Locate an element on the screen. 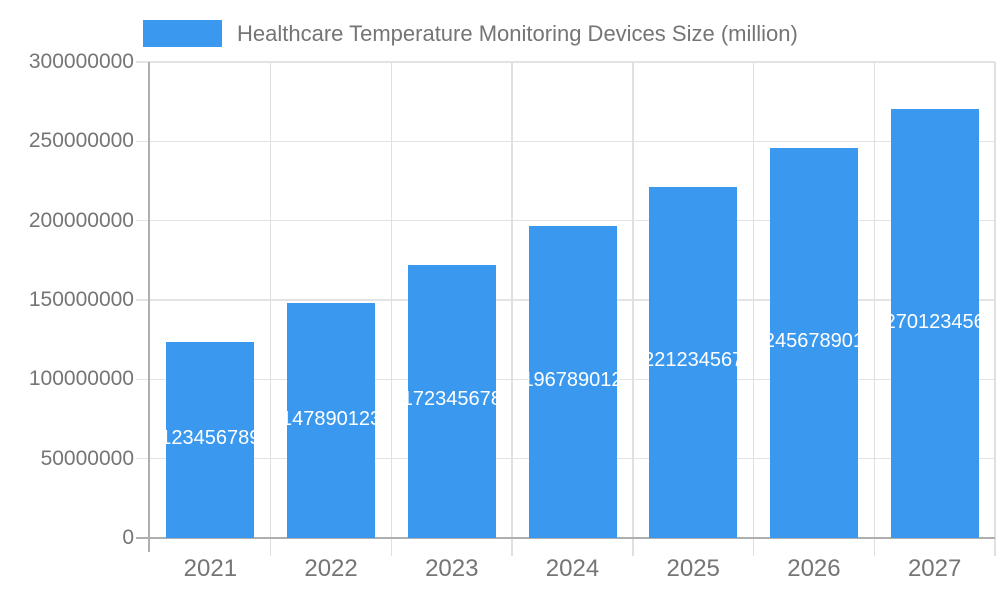 The height and width of the screenshot is (600, 1000). x-tick-label: 2023 is located at coordinates (452, 568).